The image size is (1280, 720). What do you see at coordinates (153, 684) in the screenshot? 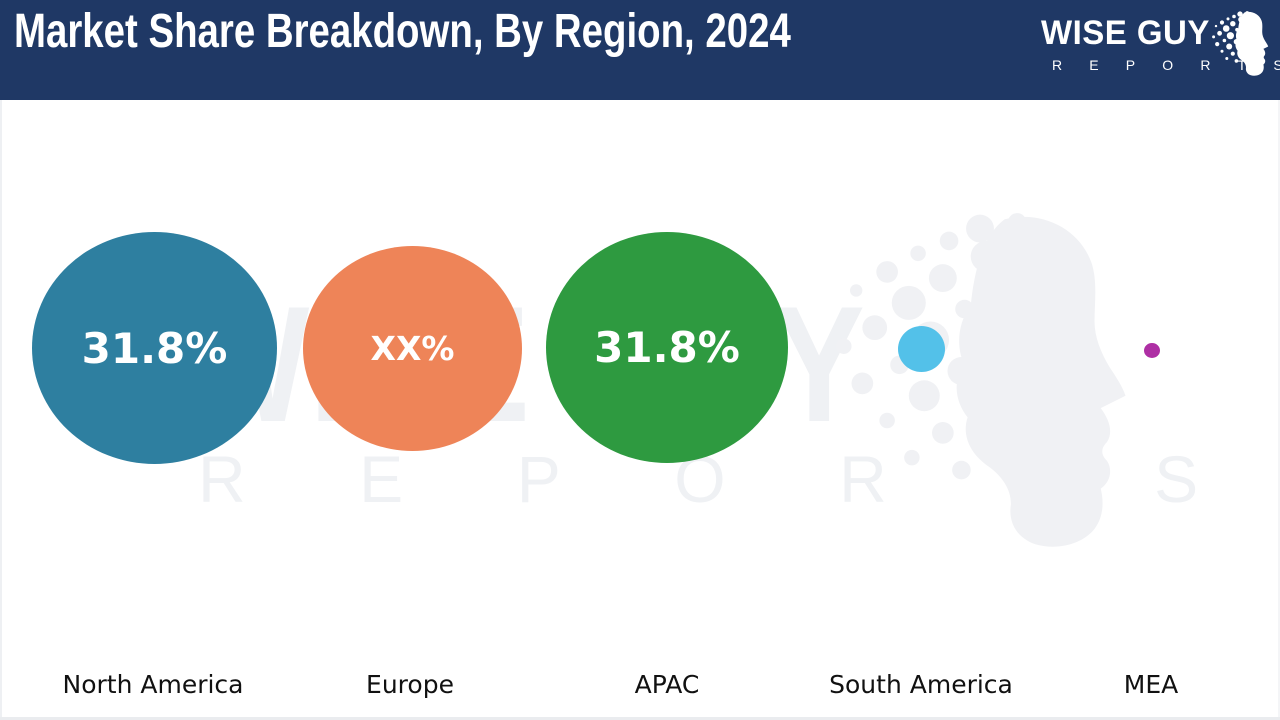
I see `category-label-north-america: North America` at bounding box center [153, 684].